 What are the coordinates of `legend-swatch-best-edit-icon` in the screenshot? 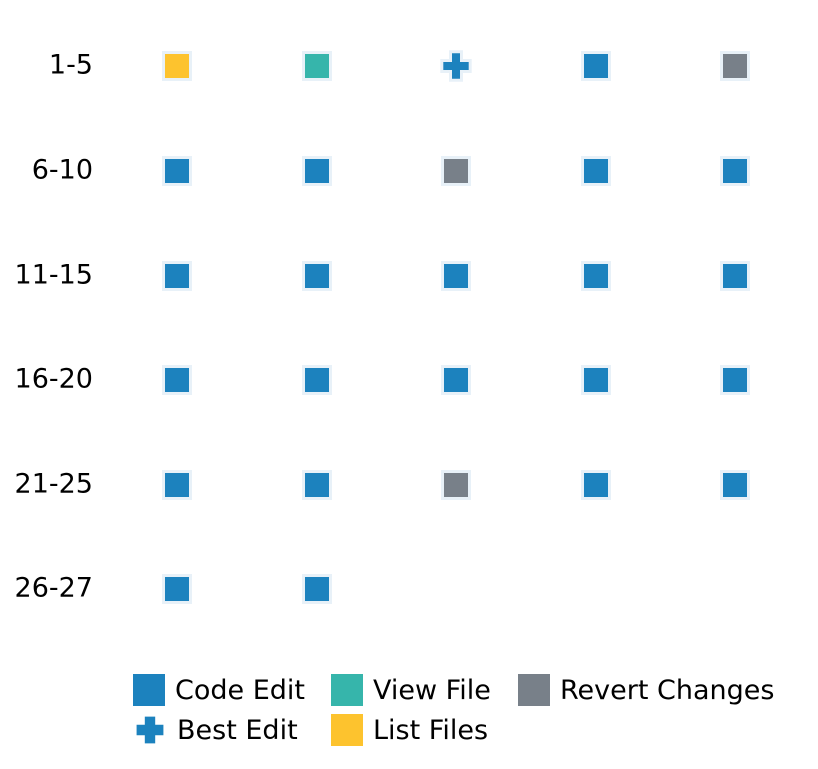 It's located at (150, 730).